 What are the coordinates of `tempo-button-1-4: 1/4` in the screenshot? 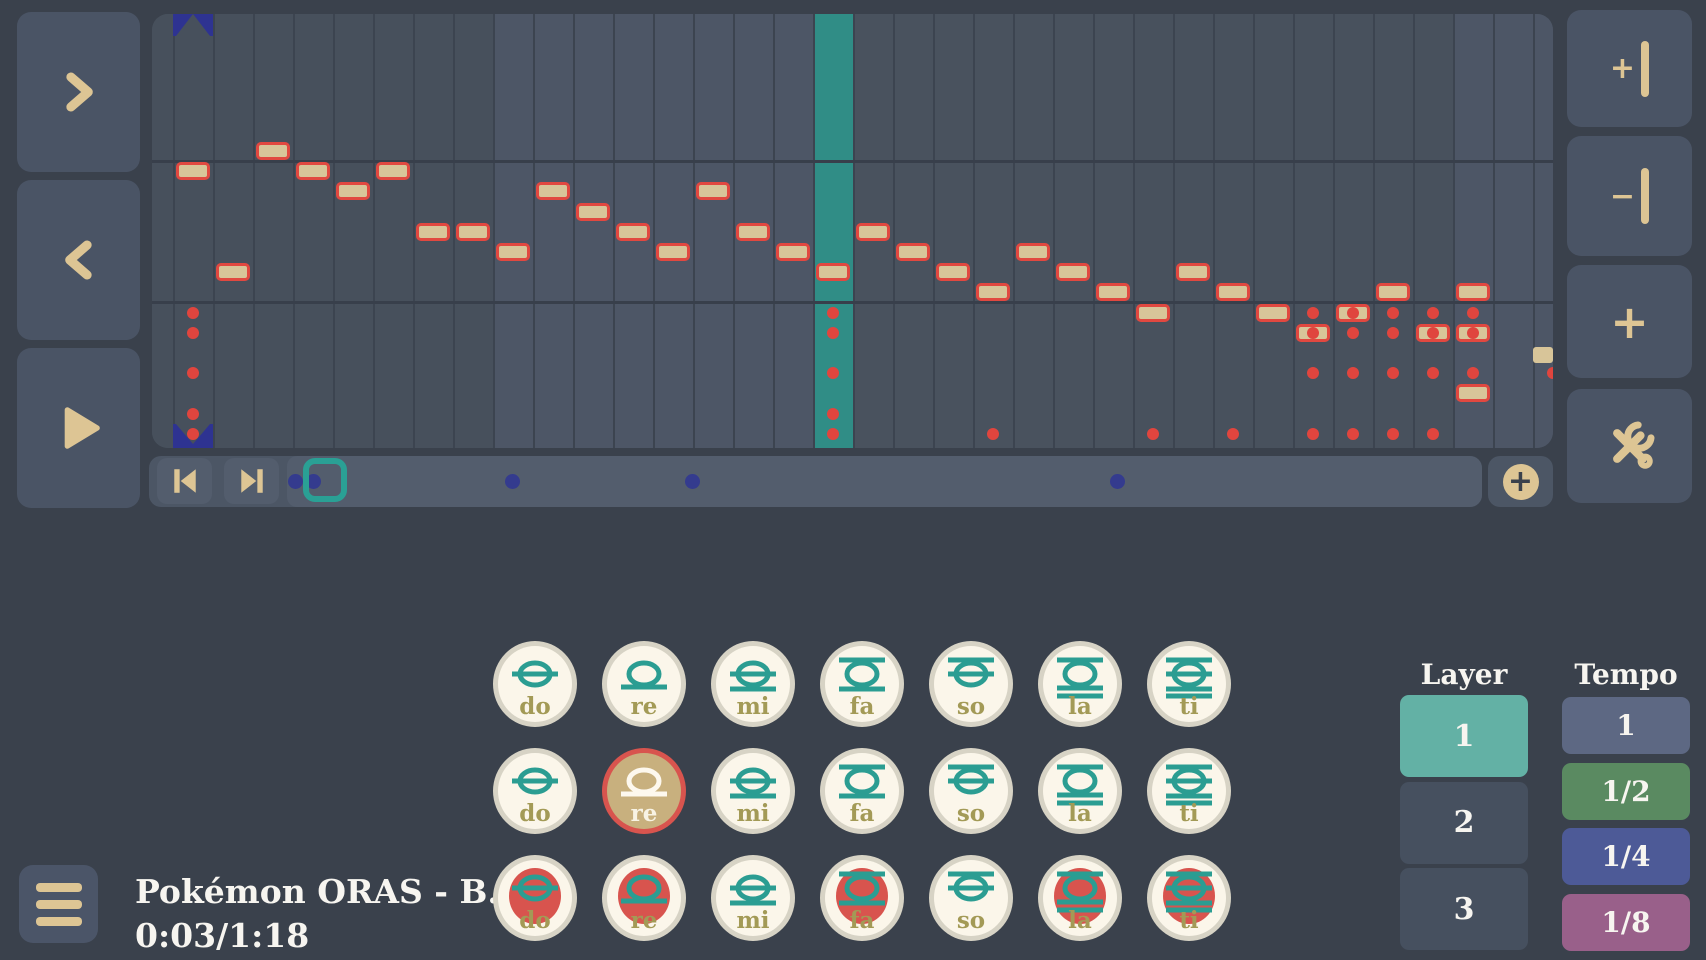 It's located at (1626, 856).